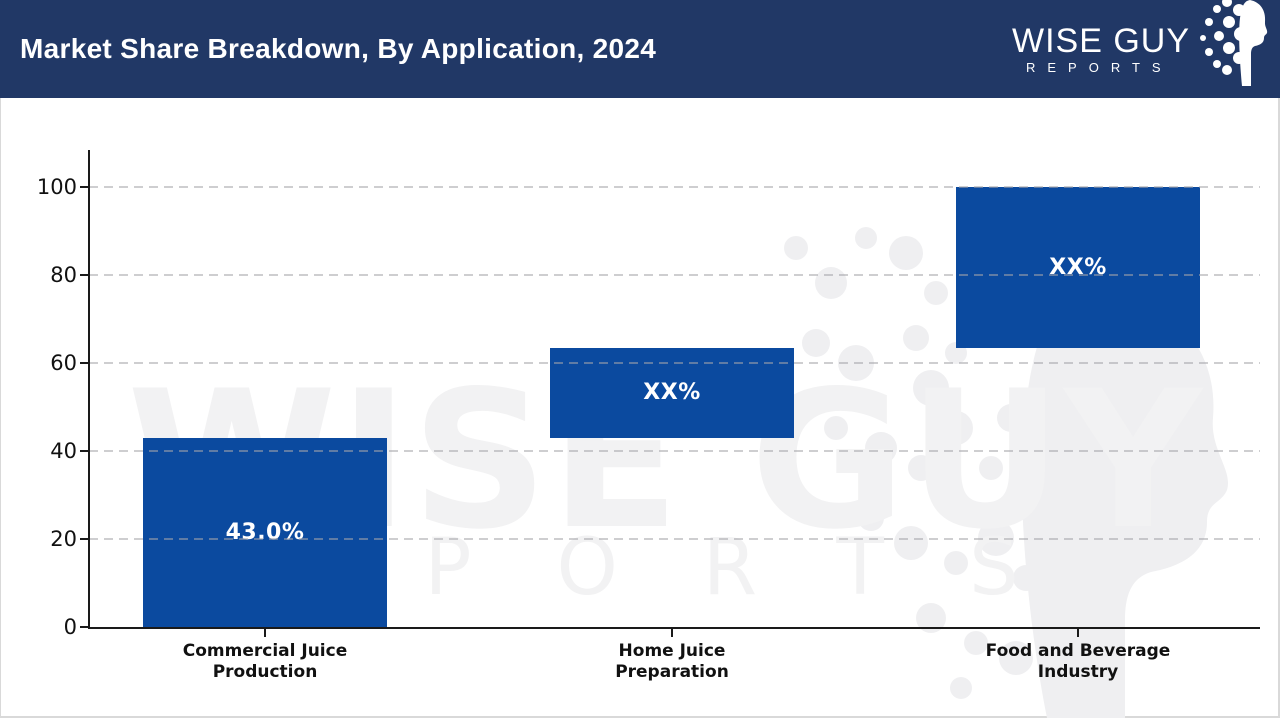 This screenshot has height=720, width=1280. I want to click on logo-subtext: REPORTS, so click(1099, 67).